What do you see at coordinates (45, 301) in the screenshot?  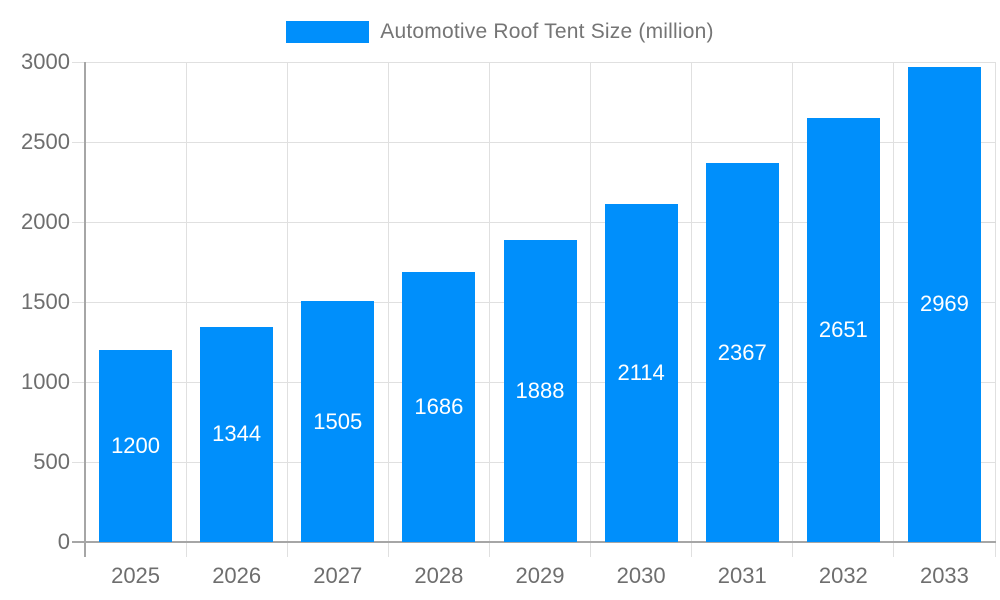 I see `y-axis-label: 1500` at bounding box center [45, 301].